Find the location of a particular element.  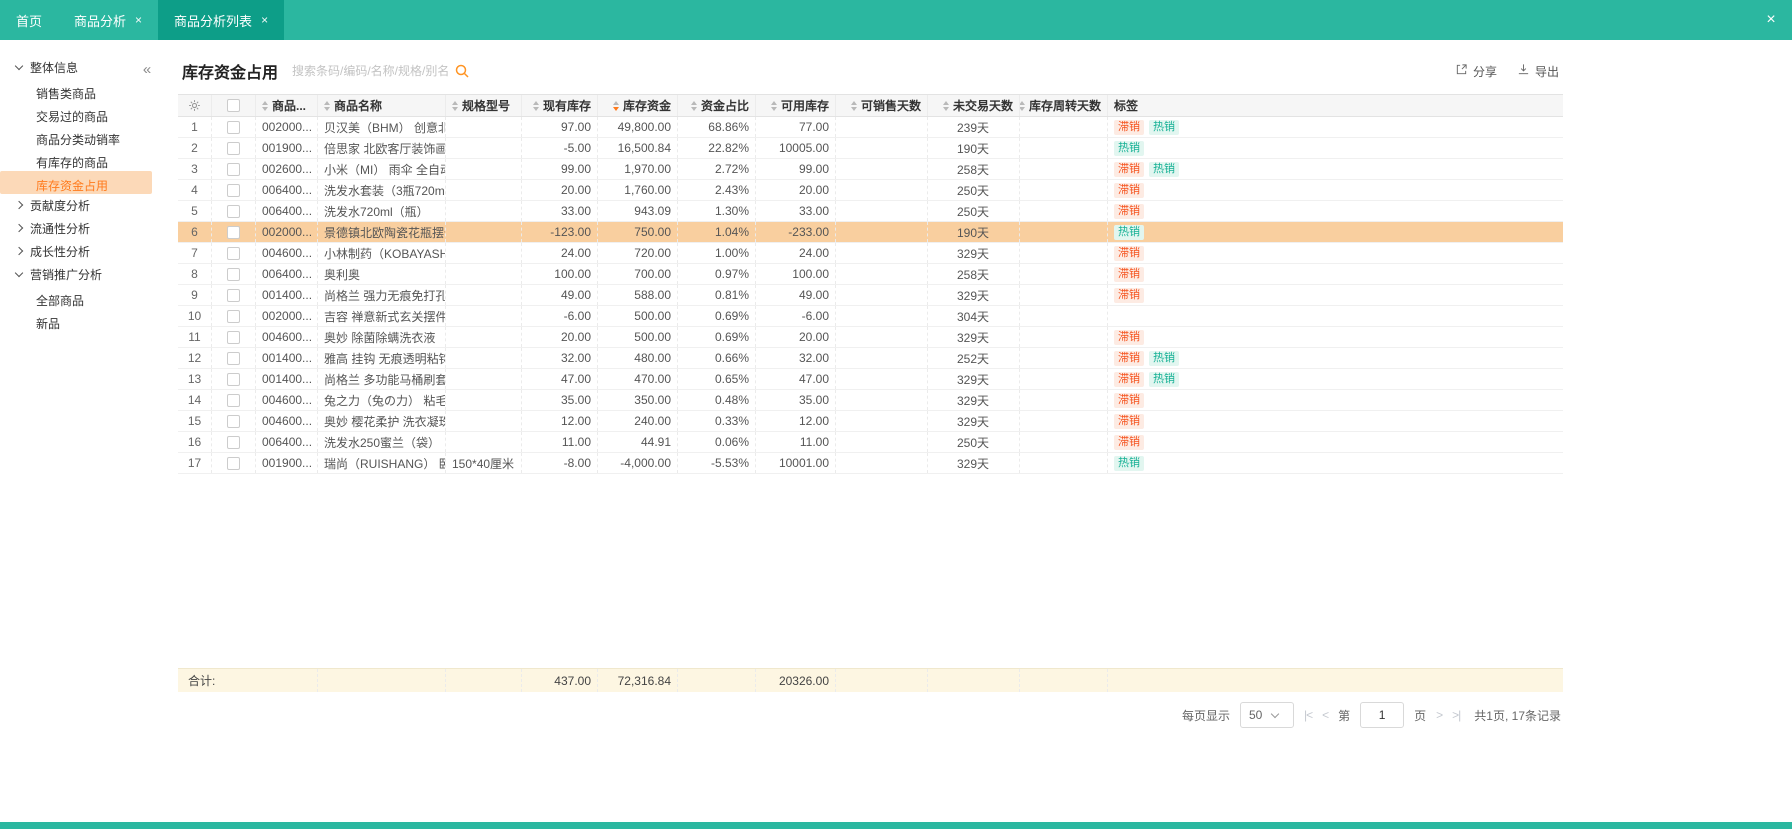

column-header: 可用库存 is located at coordinates (796, 105).